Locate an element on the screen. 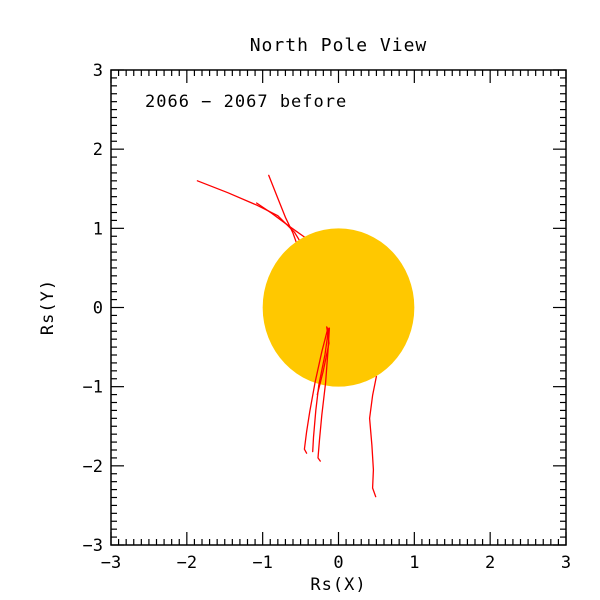 The width and height of the screenshot is (600, 600). sun-disk is located at coordinates (338, 307).